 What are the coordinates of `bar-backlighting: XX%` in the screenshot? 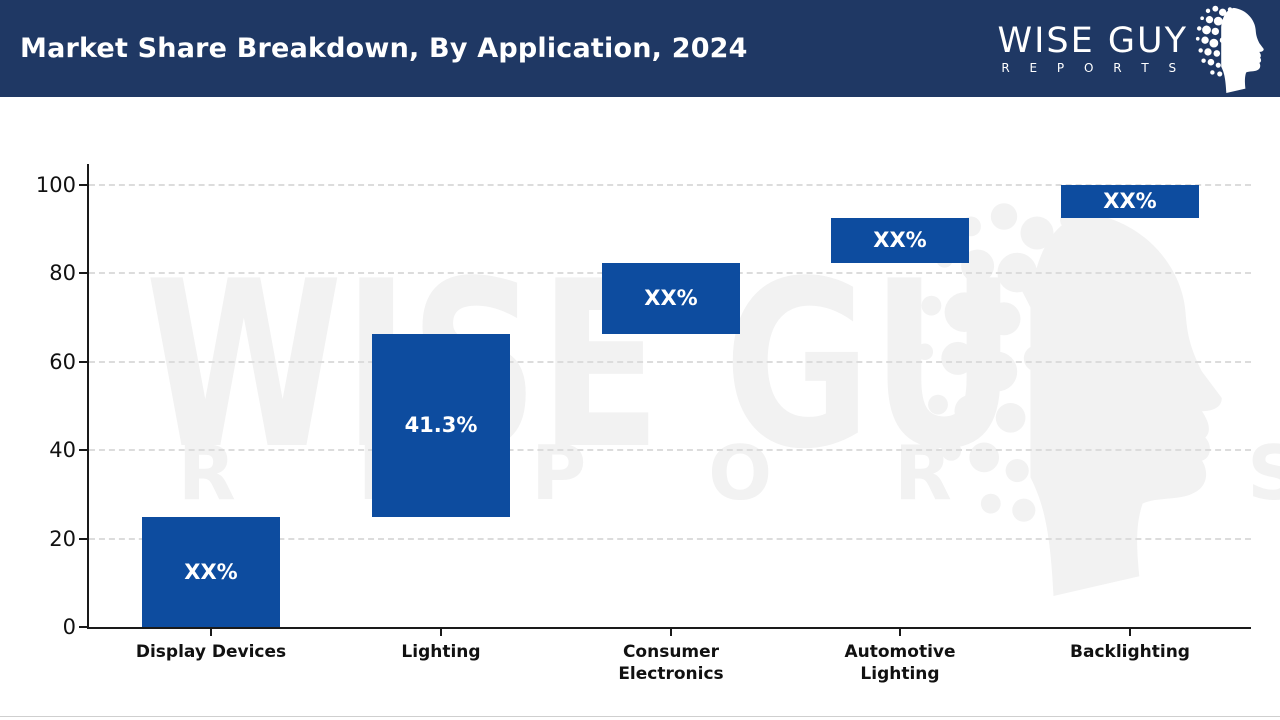 It's located at (1130, 201).